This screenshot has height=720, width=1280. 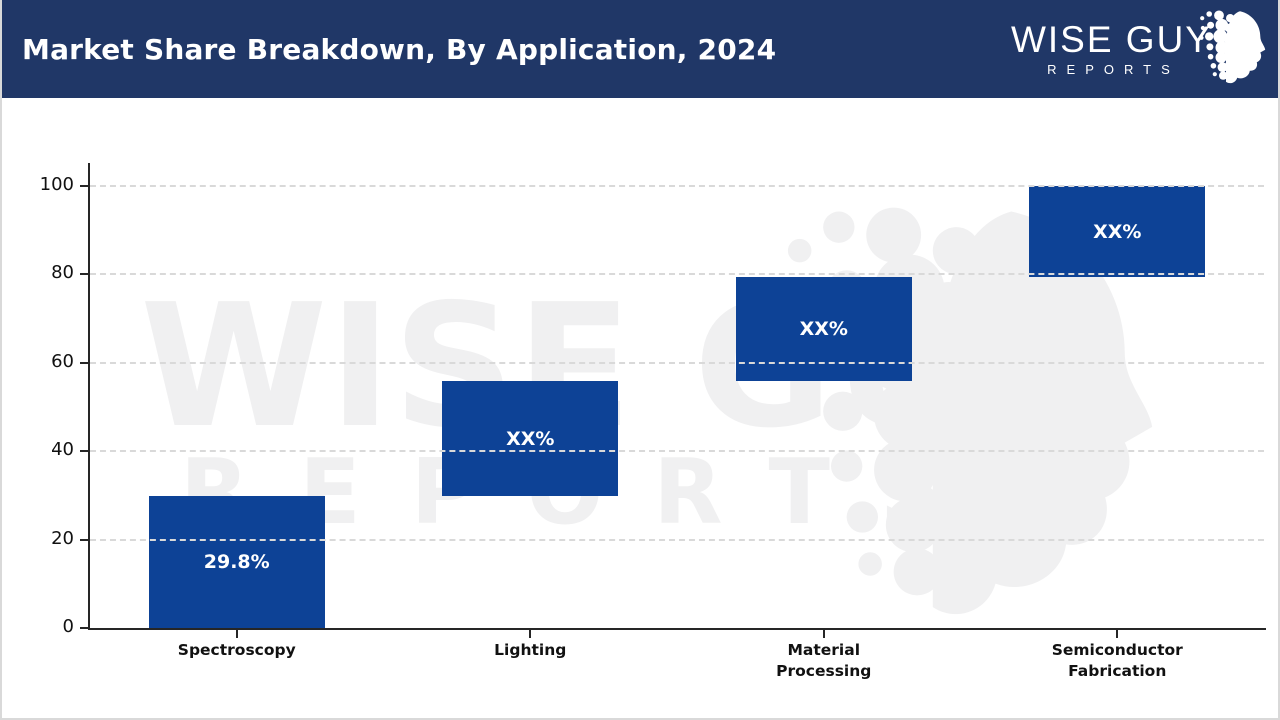 I want to click on bar-segment: 29.8%, so click(x=236, y=562).